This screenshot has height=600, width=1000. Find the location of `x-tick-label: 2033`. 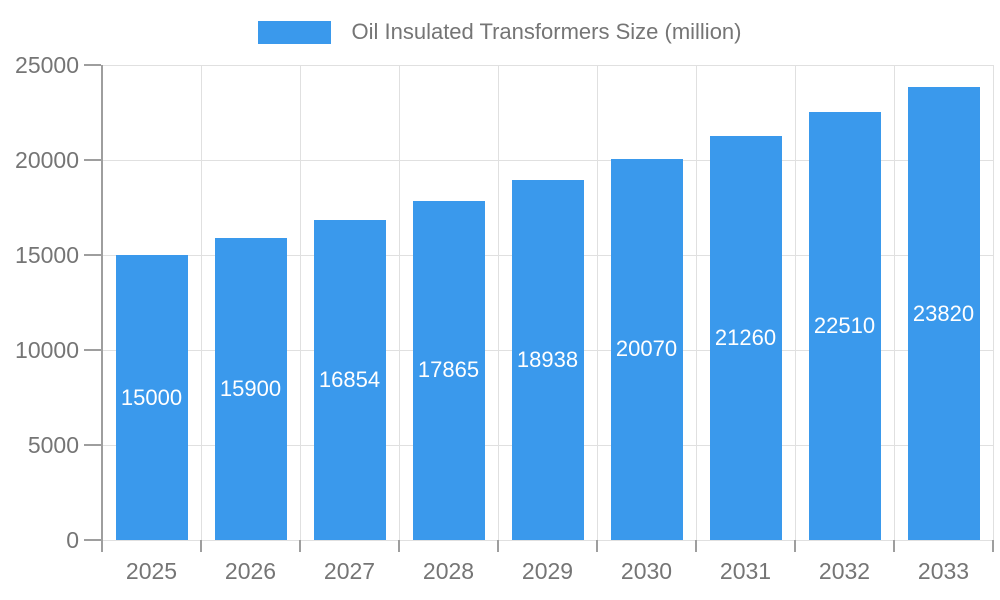

x-tick-label: 2033 is located at coordinates (943, 571).